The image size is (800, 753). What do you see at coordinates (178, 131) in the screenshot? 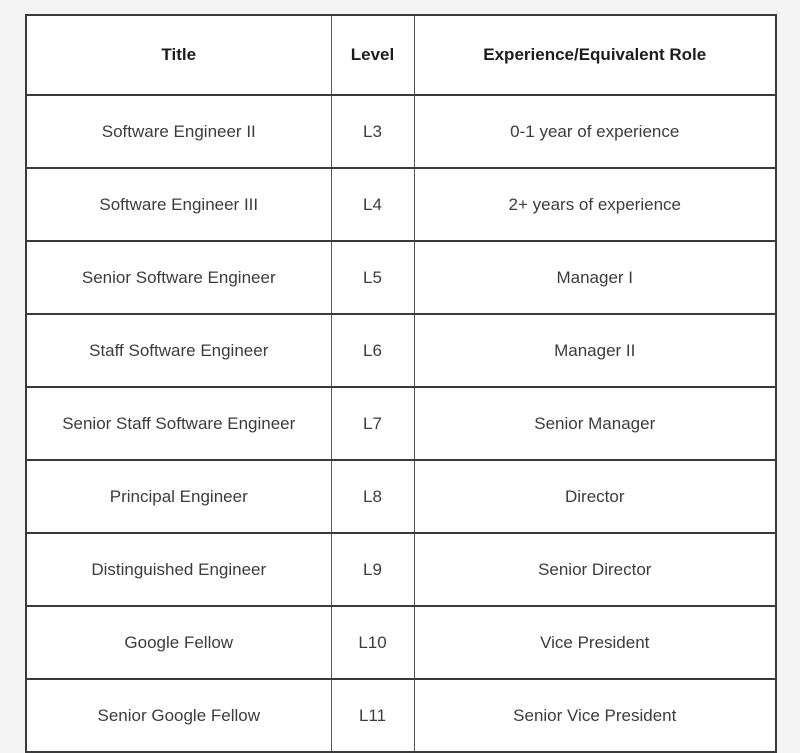
I see `cell-title: Software Engineer II` at bounding box center [178, 131].